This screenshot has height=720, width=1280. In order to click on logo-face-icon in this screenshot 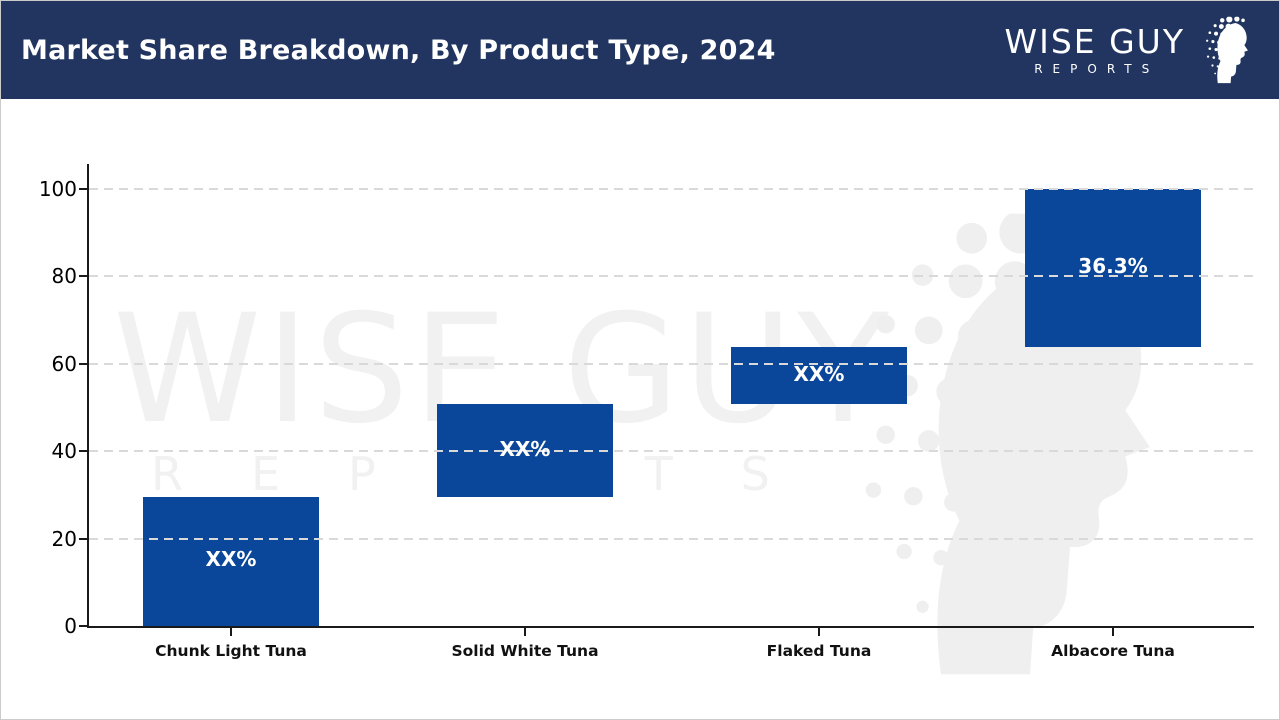, I will do `click(1224, 50)`.